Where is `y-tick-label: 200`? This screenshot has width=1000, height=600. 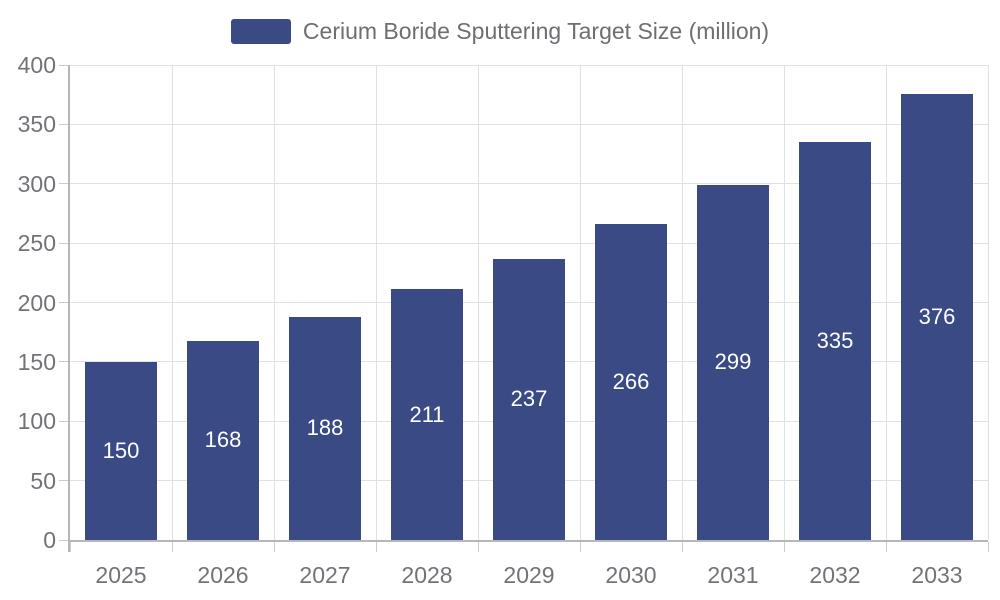 y-tick-label: 200 is located at coordinates (36, 302).